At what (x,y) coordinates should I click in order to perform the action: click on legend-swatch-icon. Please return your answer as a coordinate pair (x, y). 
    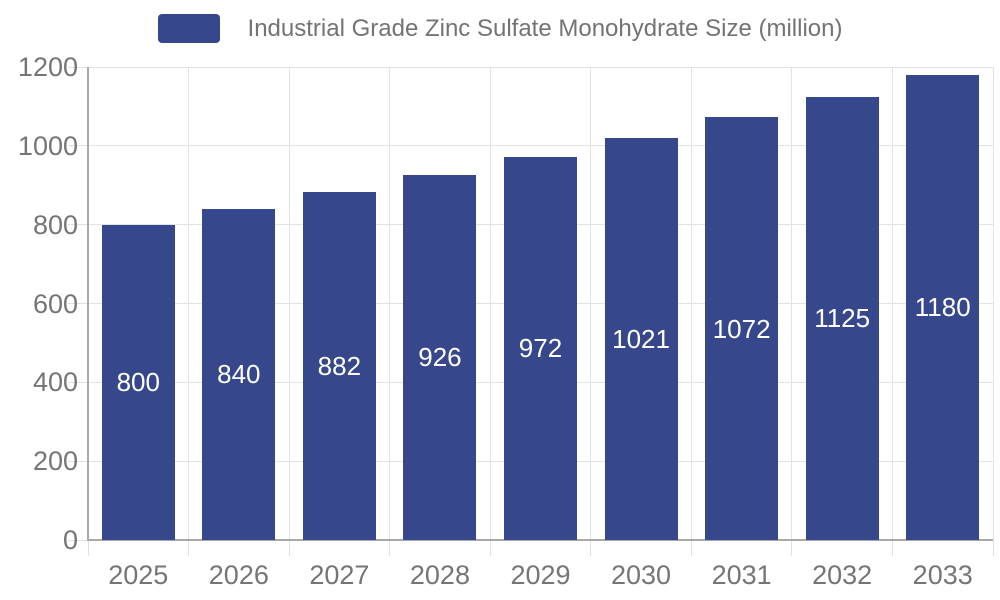
    Looking at the image, I should click on (188, 28).